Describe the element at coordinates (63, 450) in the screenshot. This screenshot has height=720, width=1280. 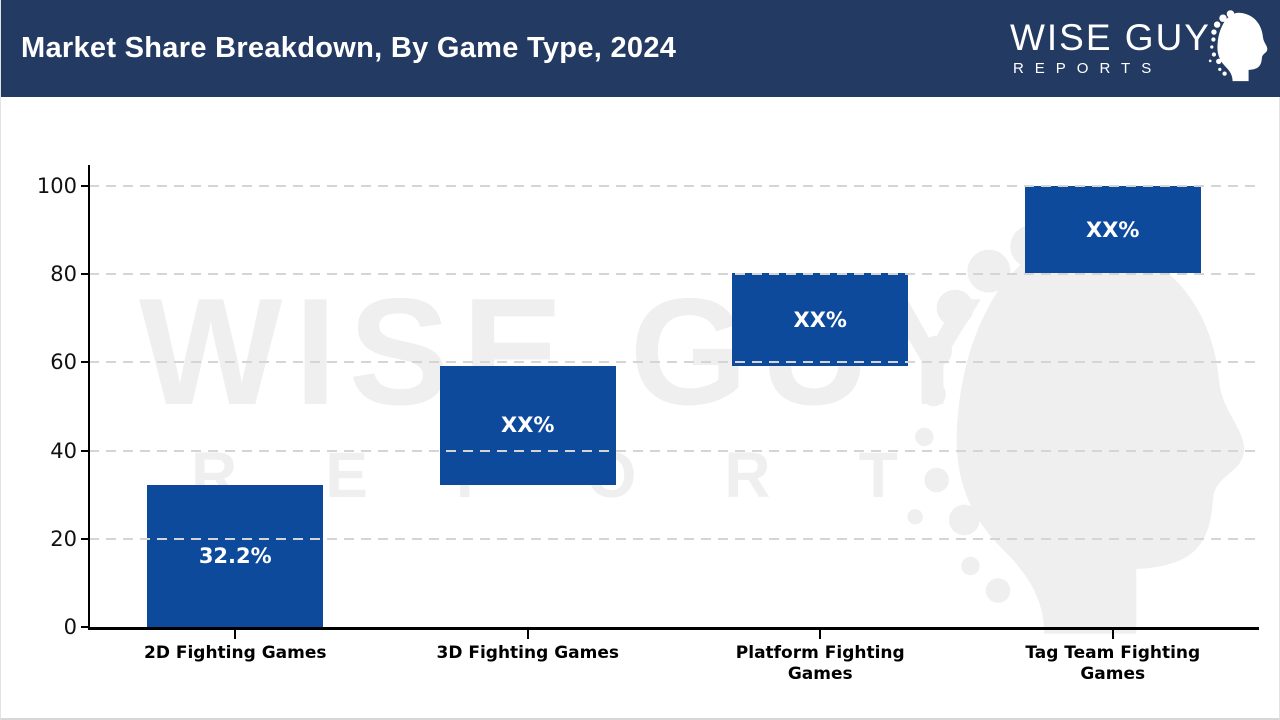
I see `y-tick-label-40: 40` at that location.